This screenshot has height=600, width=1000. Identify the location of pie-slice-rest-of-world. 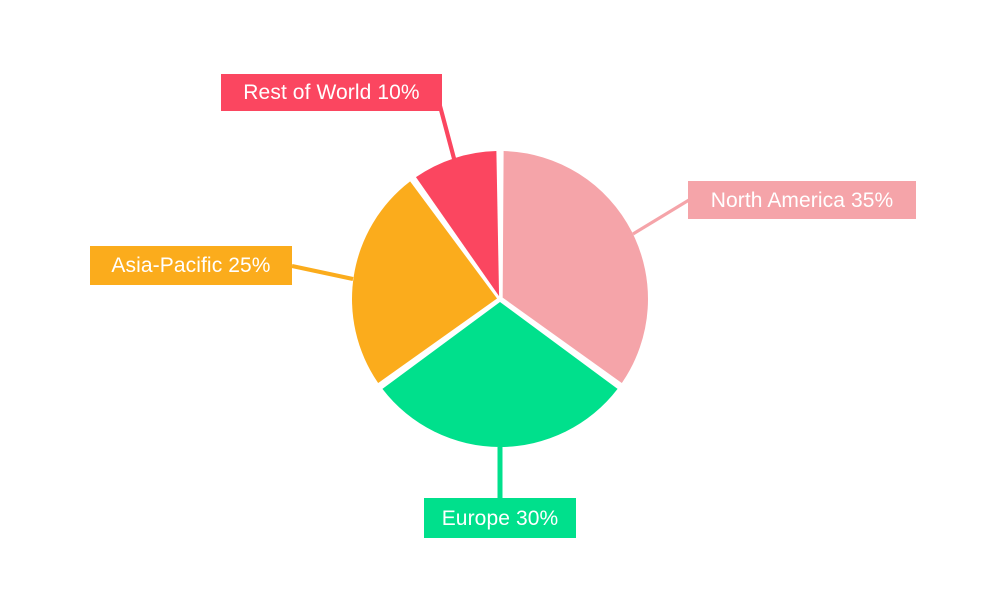
(457, 224).